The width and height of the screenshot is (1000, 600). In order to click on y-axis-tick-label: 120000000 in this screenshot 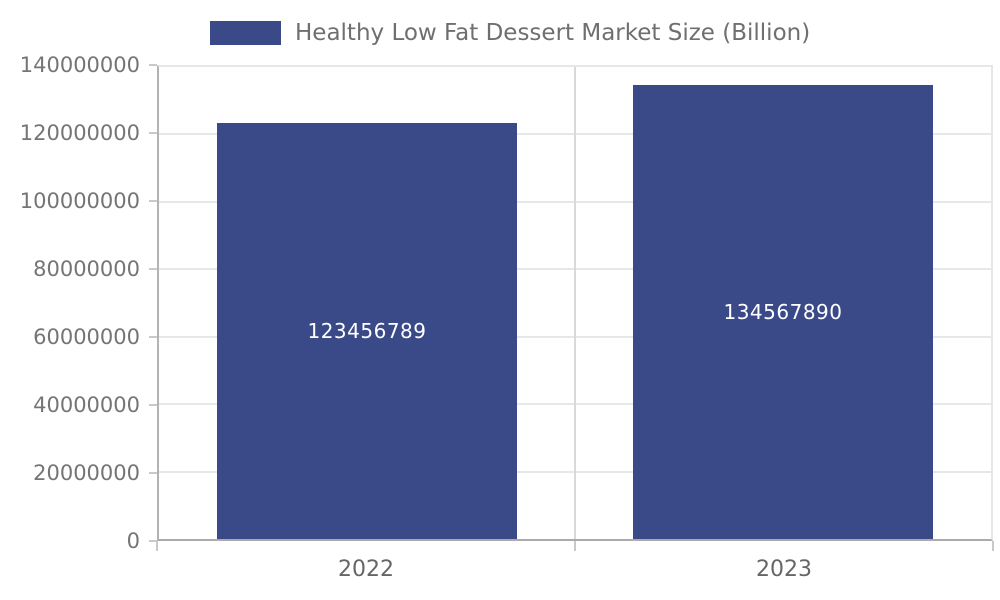, I will do `click(79, 133)`.